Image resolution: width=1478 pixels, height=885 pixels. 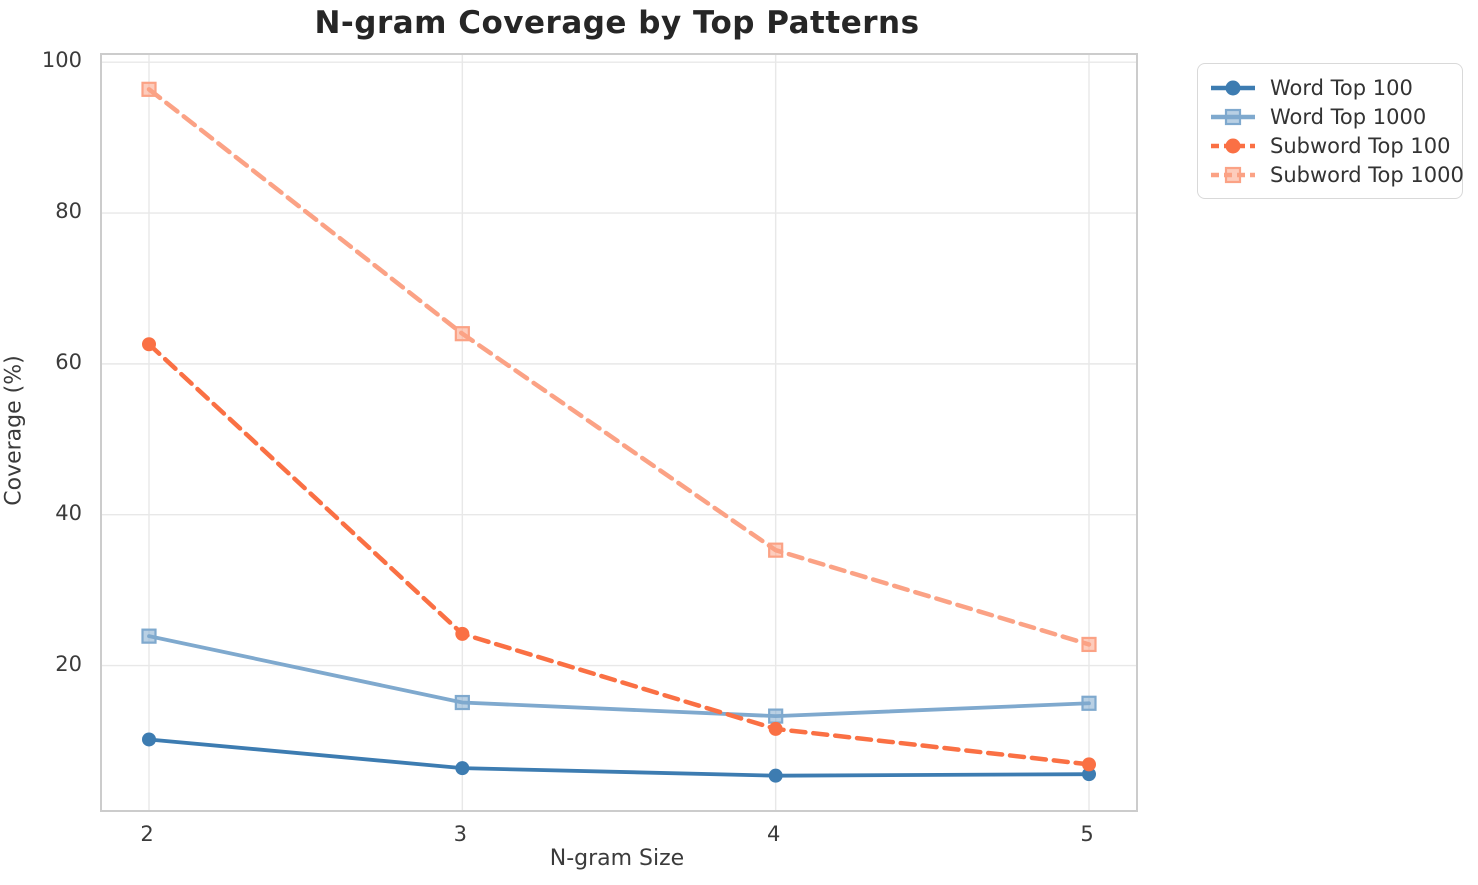 What do you see at coordinates (61, 60) in the screenshot?
I see `y-tick-label: 100` at bounding box center [61, 60].